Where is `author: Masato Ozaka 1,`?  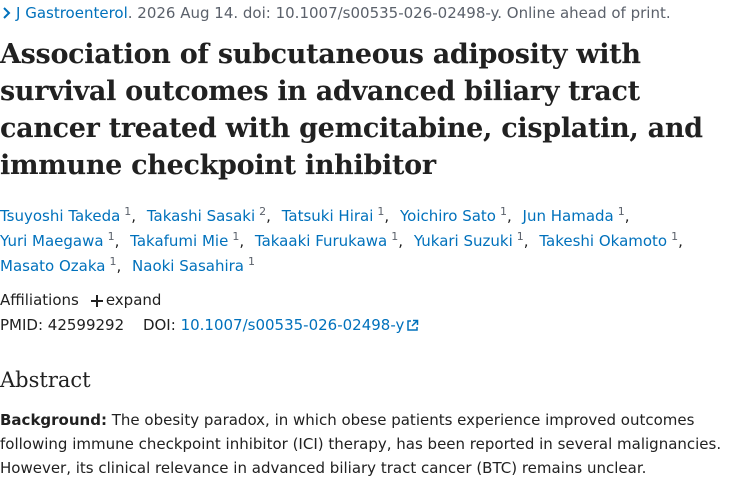
author: Masato Ozaka 1, is located at coordinates (63, 265).